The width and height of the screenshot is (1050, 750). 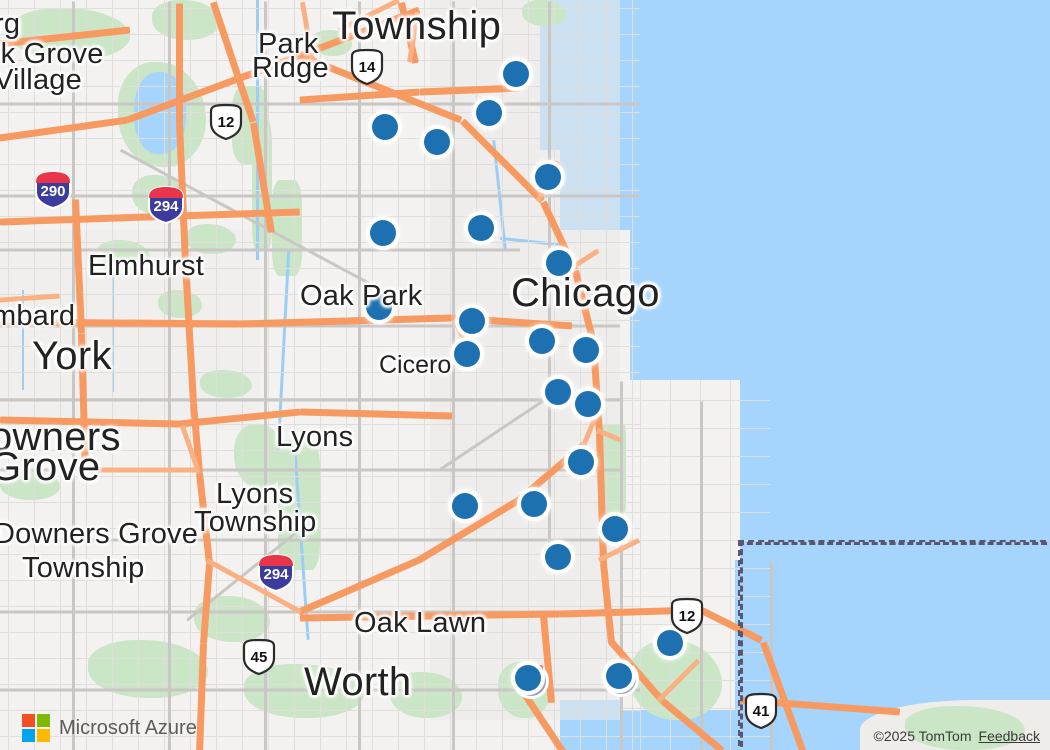 I want to click on park-central-w, so click(x=123, y=256).